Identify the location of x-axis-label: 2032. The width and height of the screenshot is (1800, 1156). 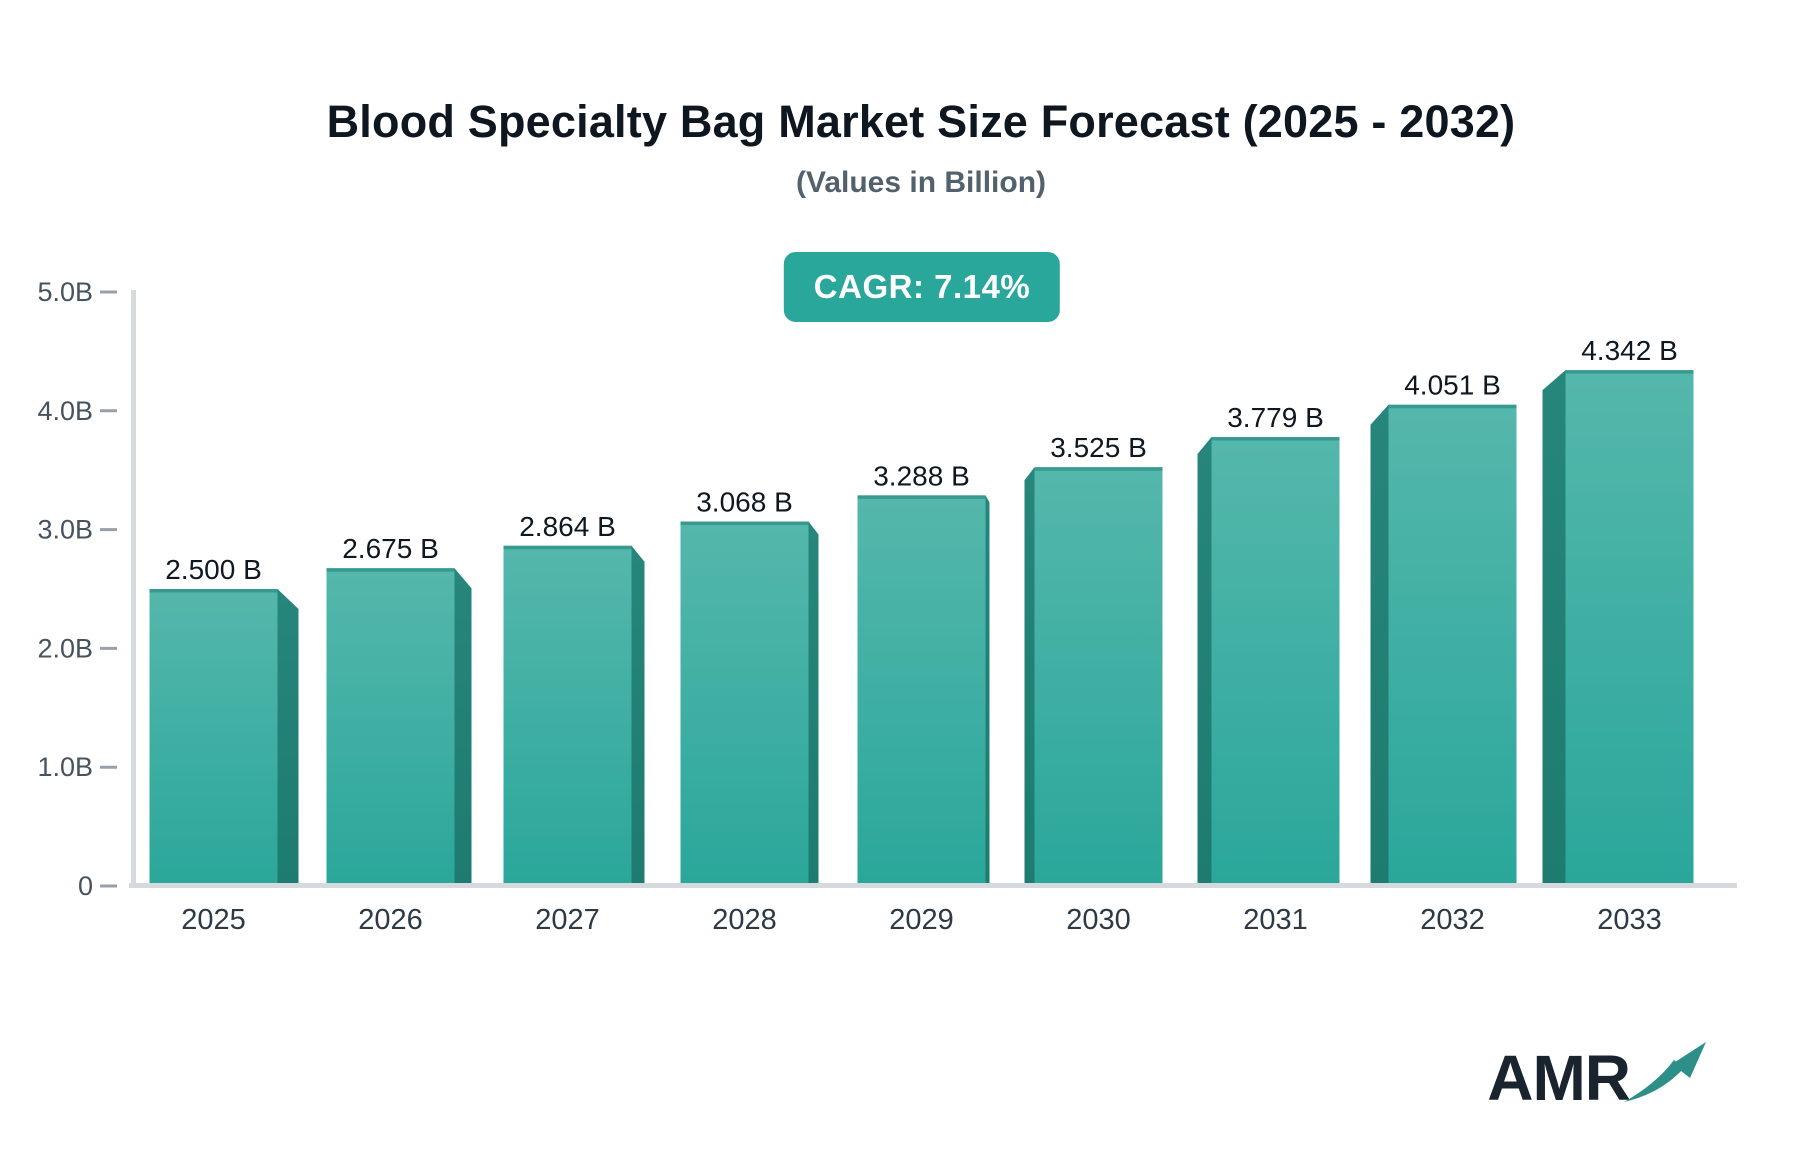
(1452, 920).